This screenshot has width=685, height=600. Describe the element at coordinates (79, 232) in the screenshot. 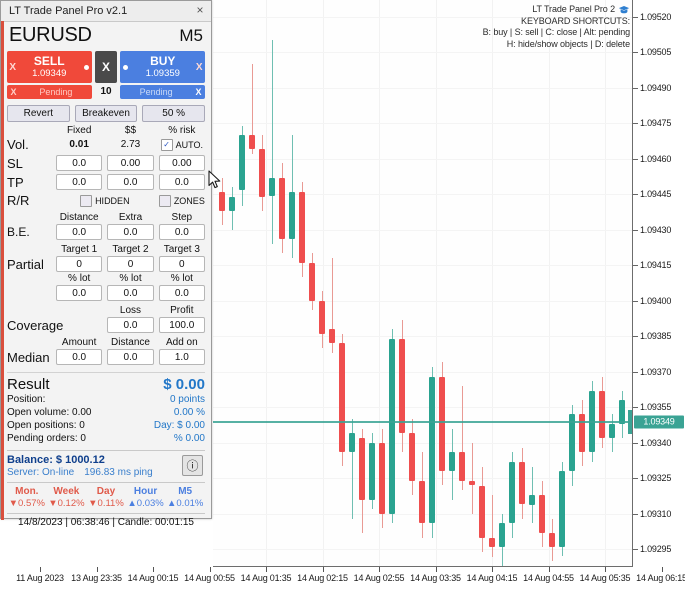

I see `be-distance-field: 0.0` at that location.